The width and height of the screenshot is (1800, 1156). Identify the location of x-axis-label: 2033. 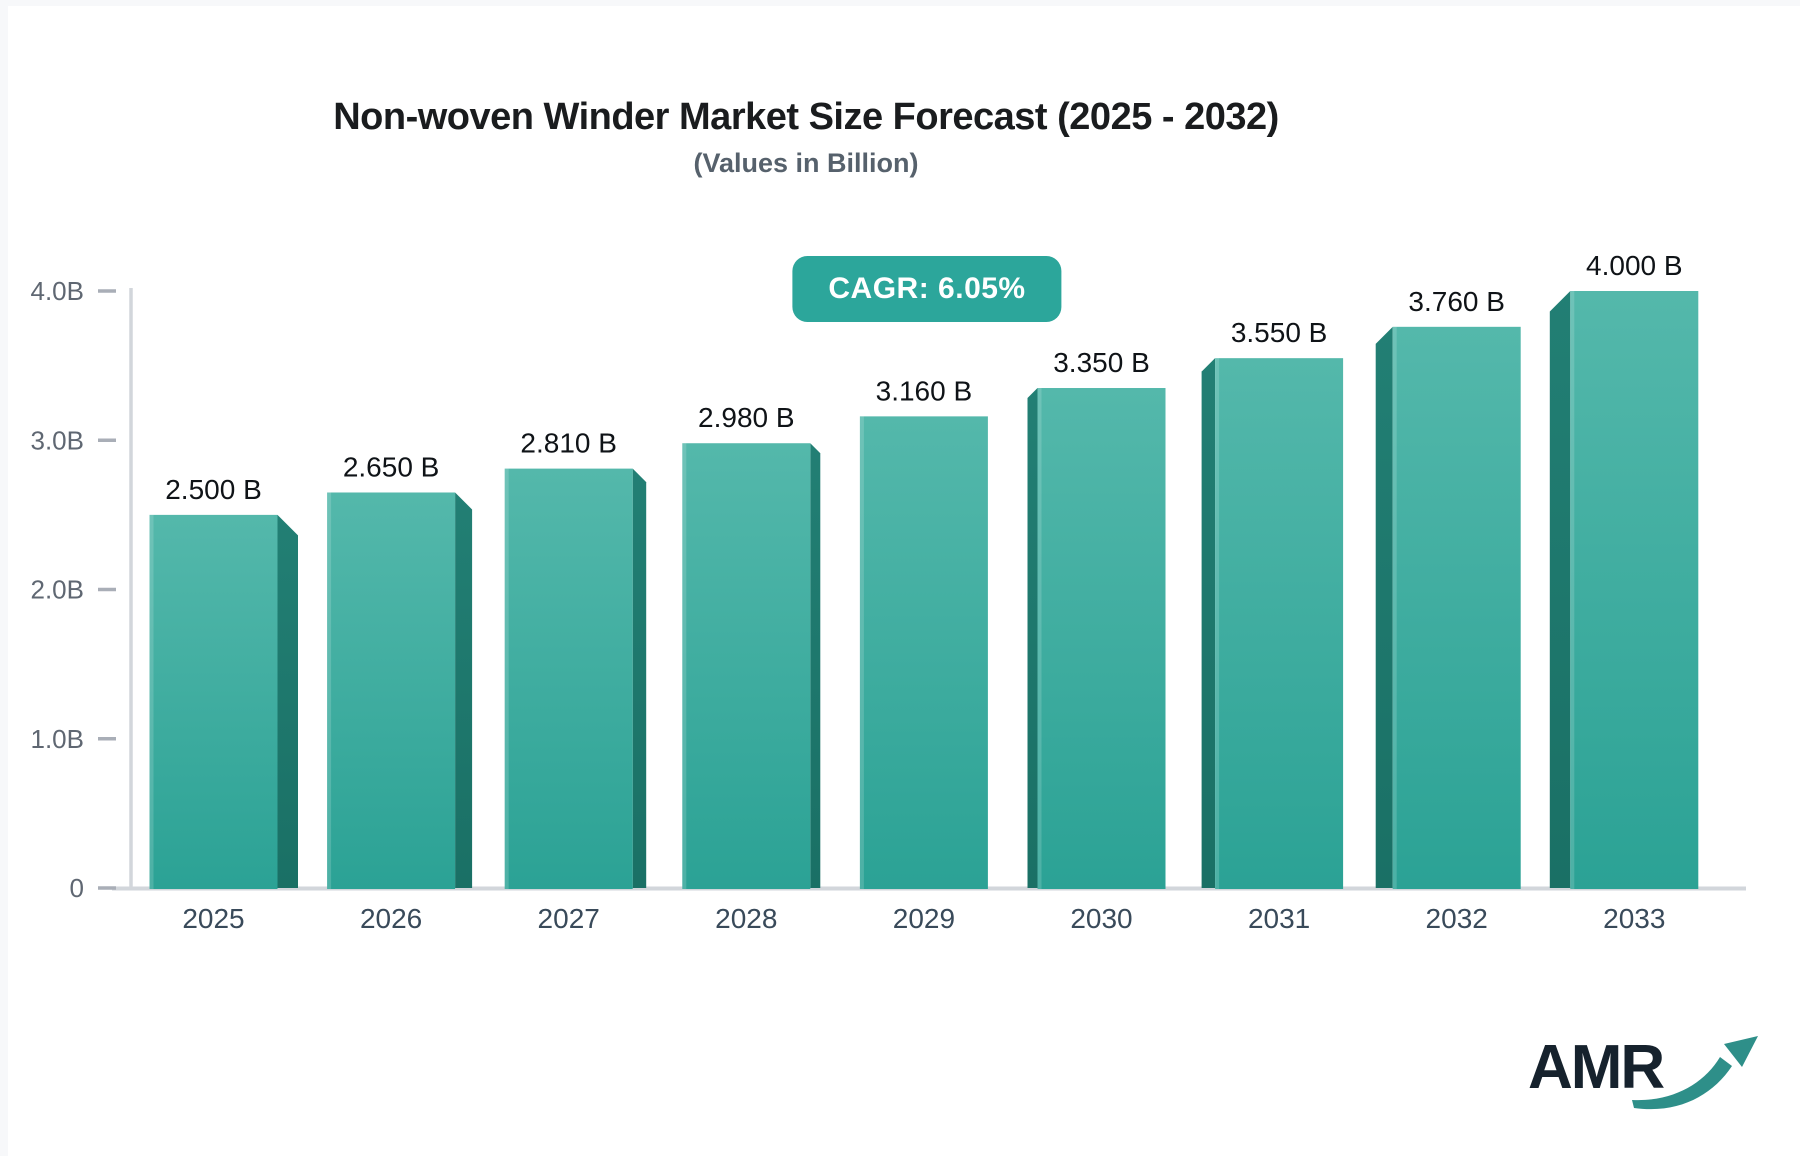
(1634, 918).